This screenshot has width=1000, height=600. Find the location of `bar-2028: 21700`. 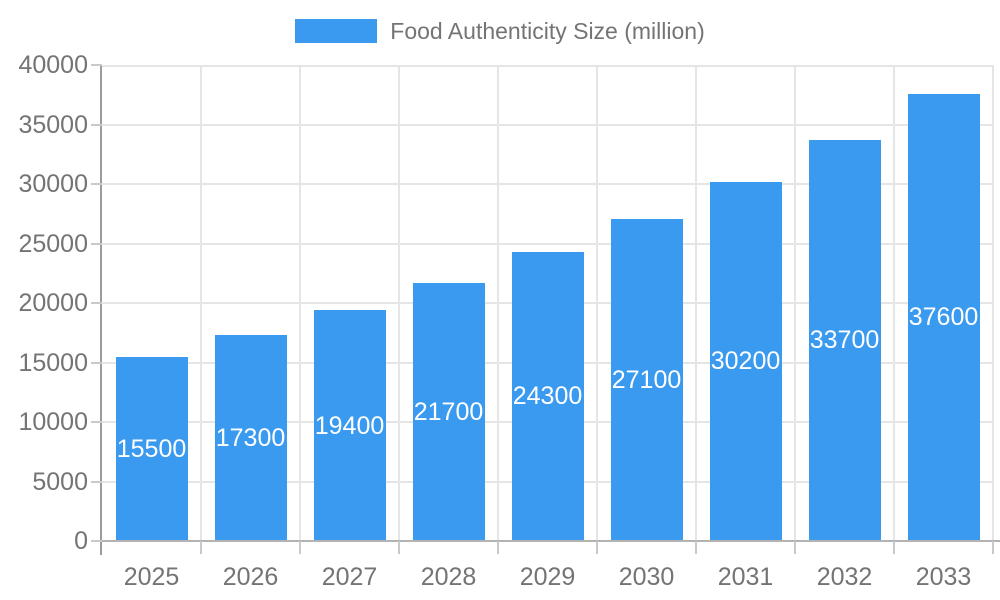

bar-2028: 21700 is located at coordinates (448, 411).